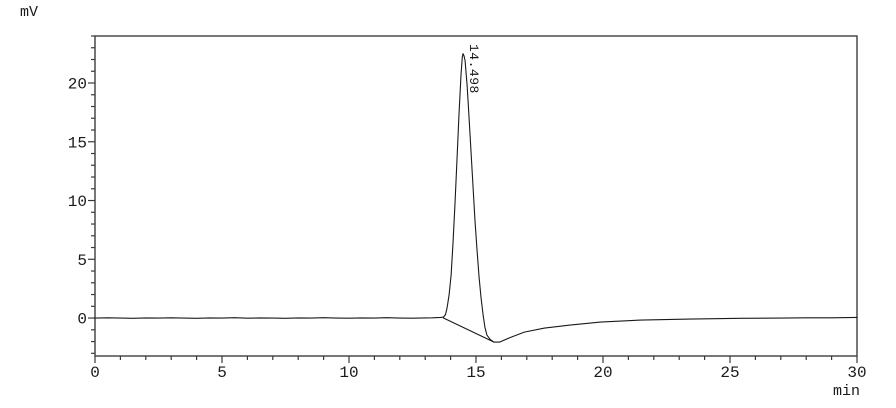  What do you see at coordinates (77, 202) in the screenshot?
I see `y-axis-tick-label: 10` at bounding box center [77, 202].